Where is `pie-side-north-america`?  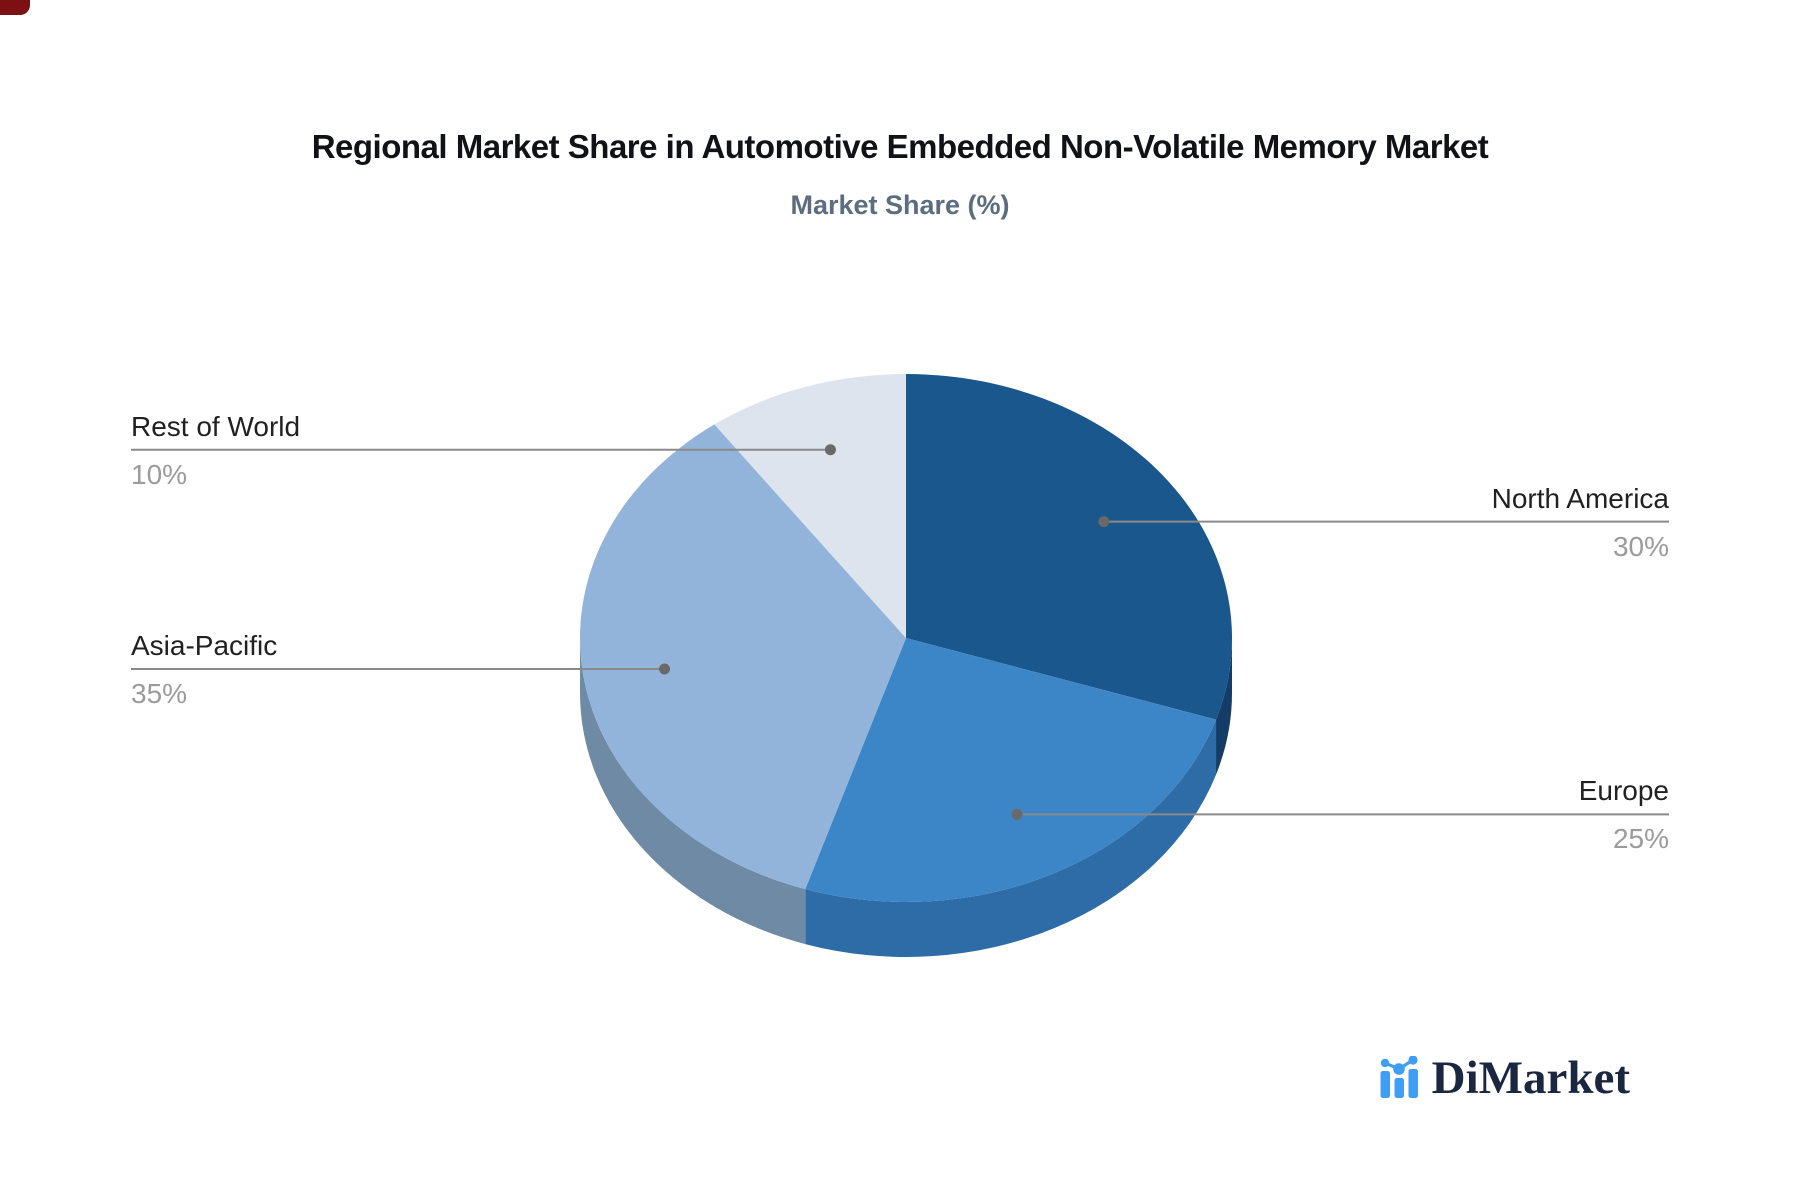 pie-side-north-america is located at coordinates (1224, 706).